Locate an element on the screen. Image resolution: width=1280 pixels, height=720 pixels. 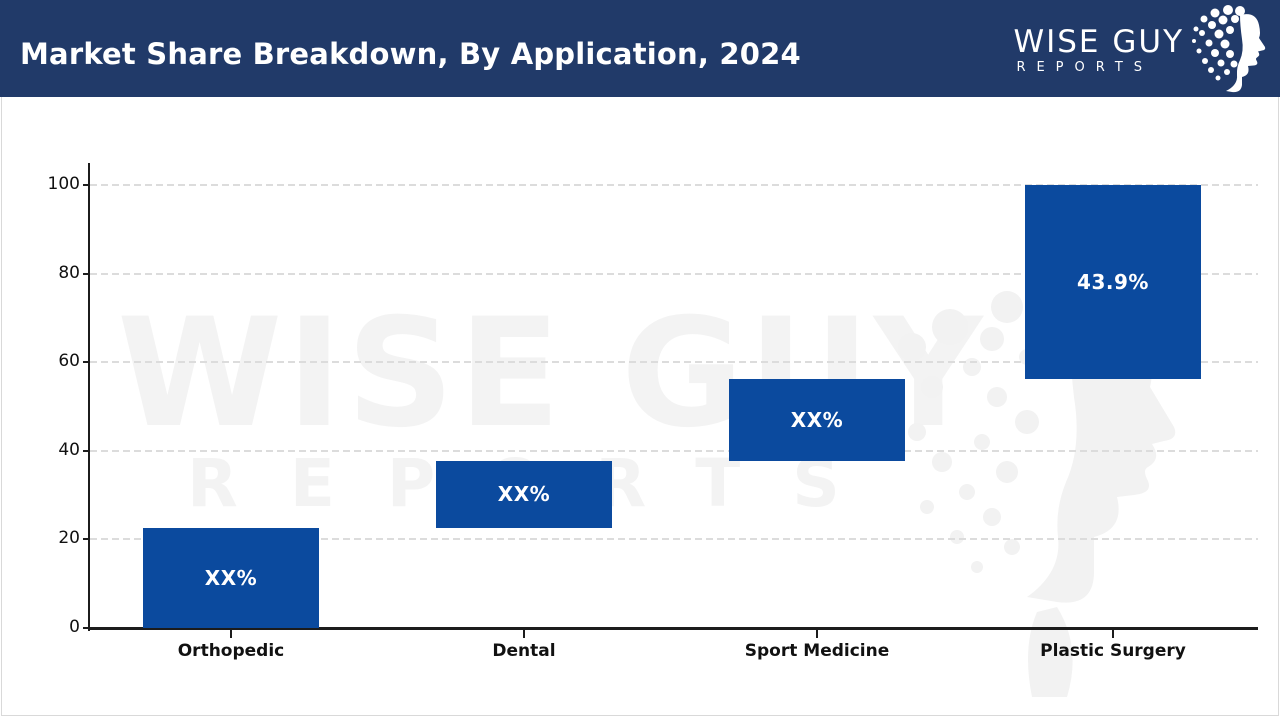
bar-value-label: 43.9% is located at coordinates (1113, 282).